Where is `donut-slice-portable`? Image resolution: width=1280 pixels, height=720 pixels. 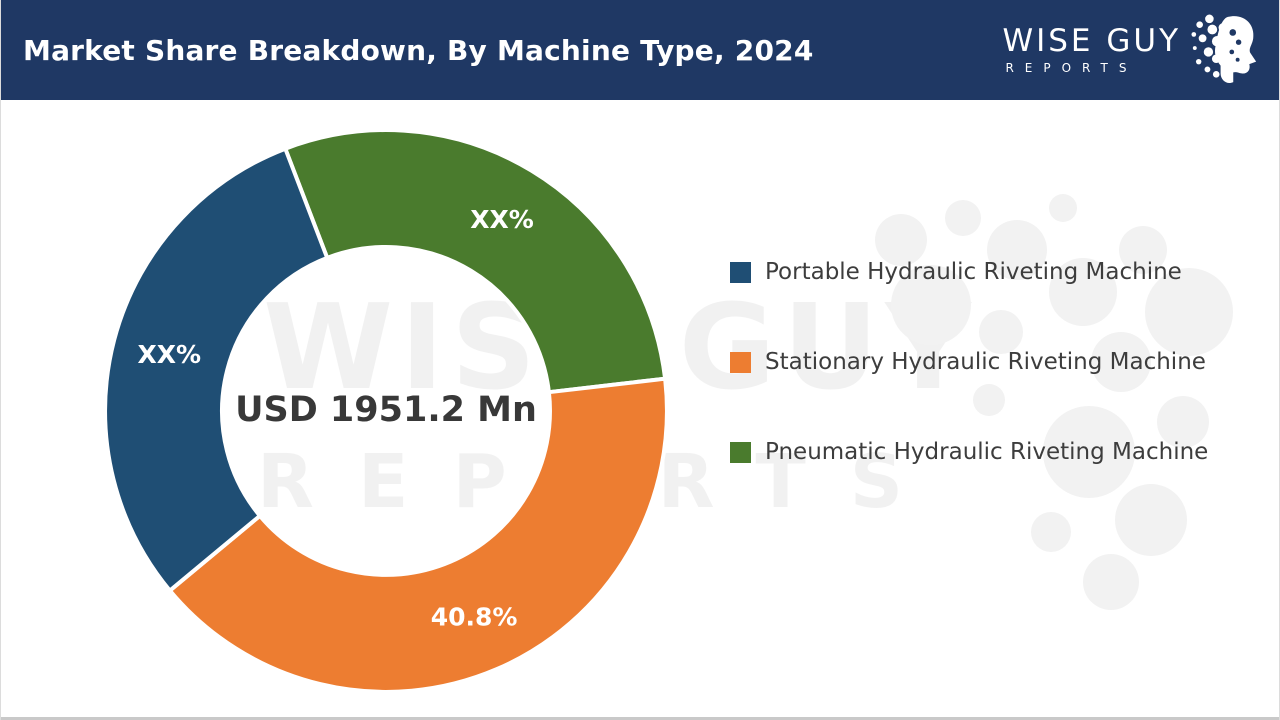
donut-slice-portable is located at coordinates (216, 369).